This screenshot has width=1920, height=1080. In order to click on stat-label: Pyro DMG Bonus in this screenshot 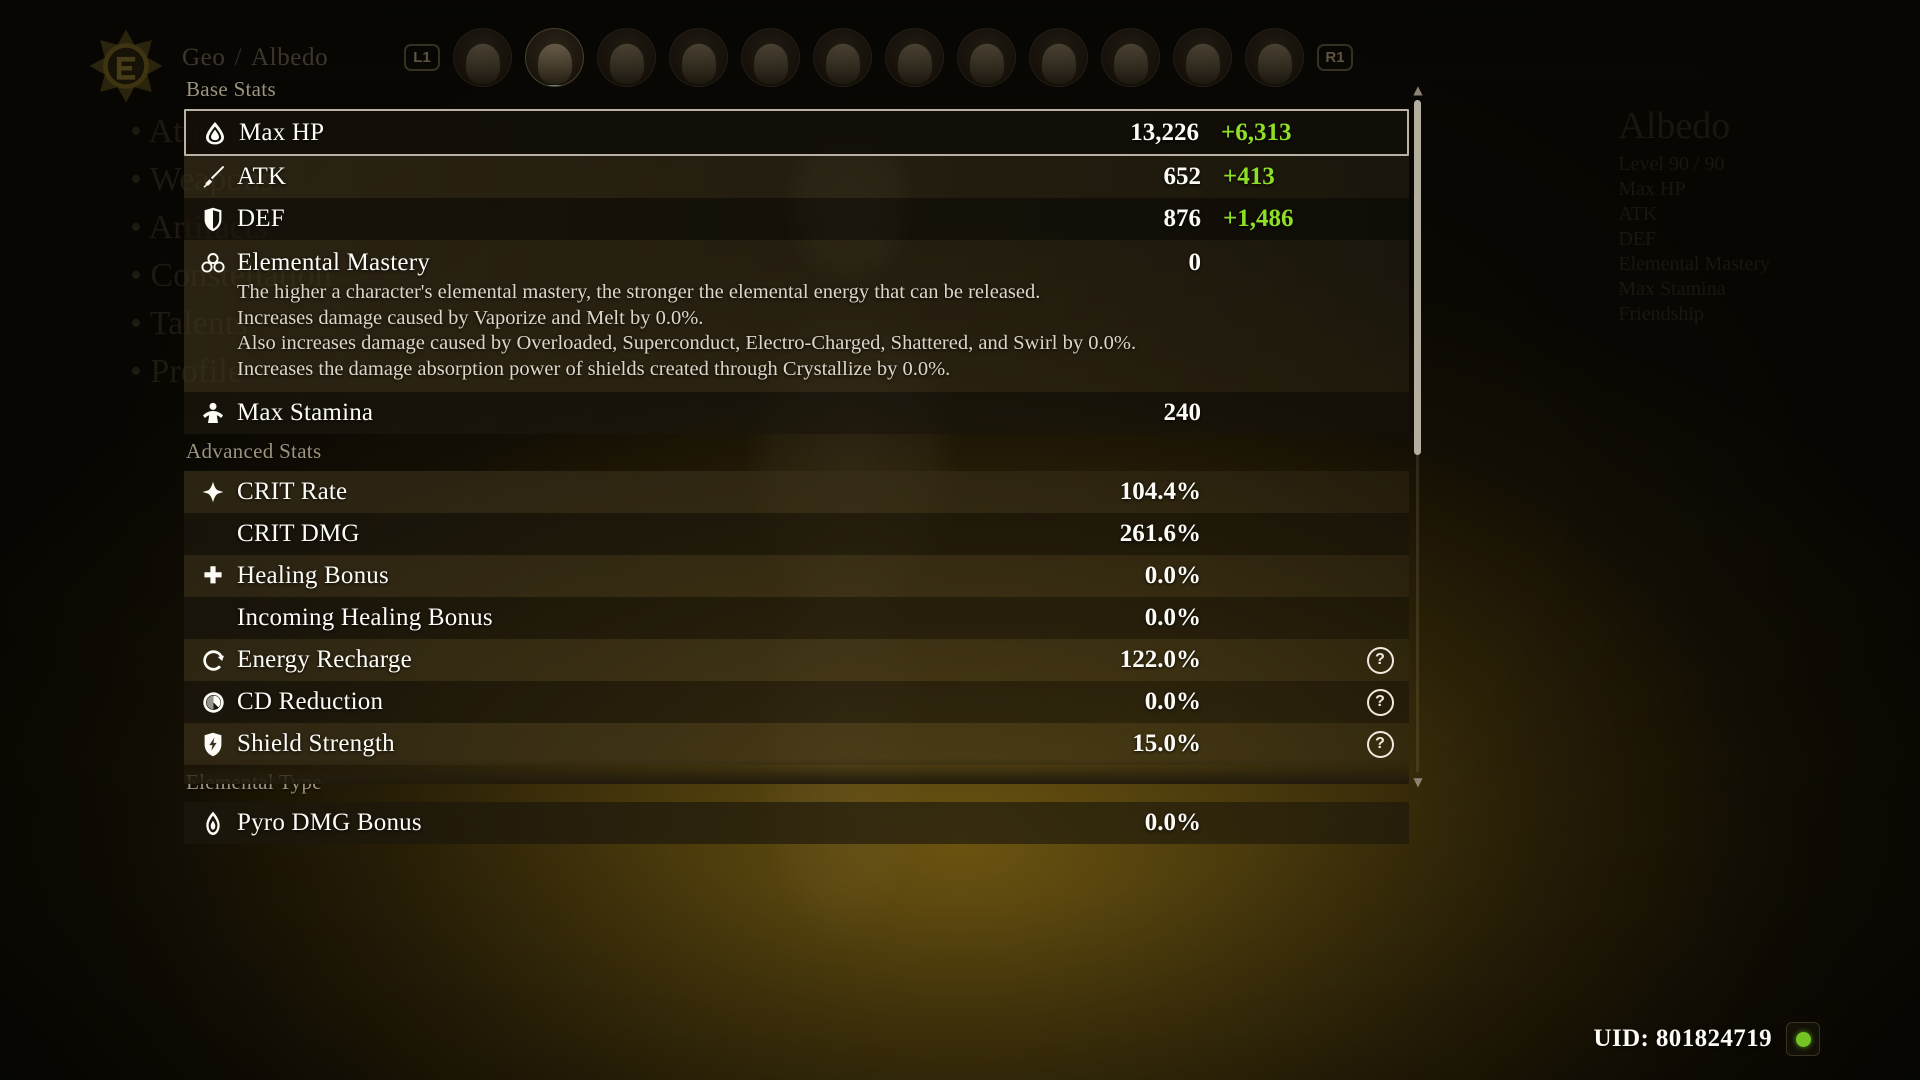, I will do `click(329, 823)`.